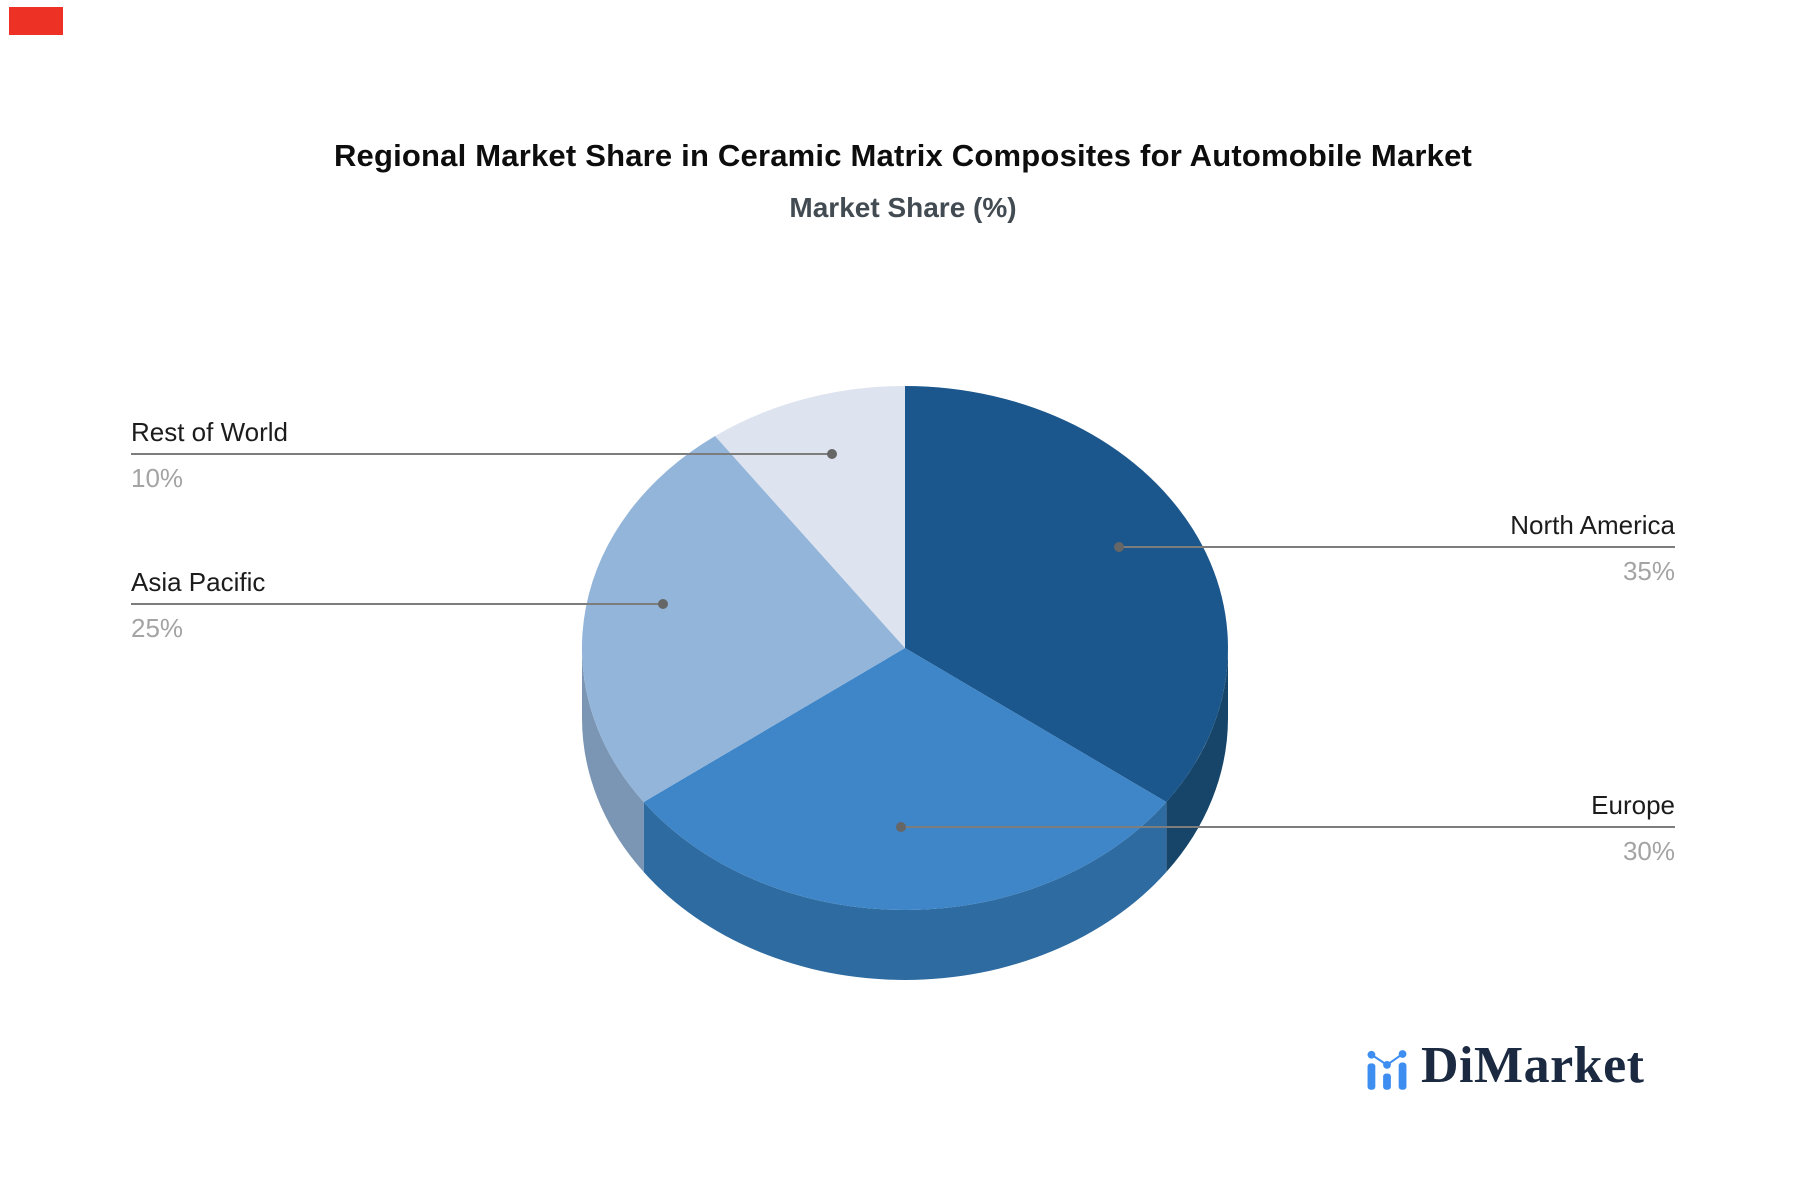 This screenshot has height=1196, width=1800. I want to click on callout-value-europe: 30%, so click(1648, 851).